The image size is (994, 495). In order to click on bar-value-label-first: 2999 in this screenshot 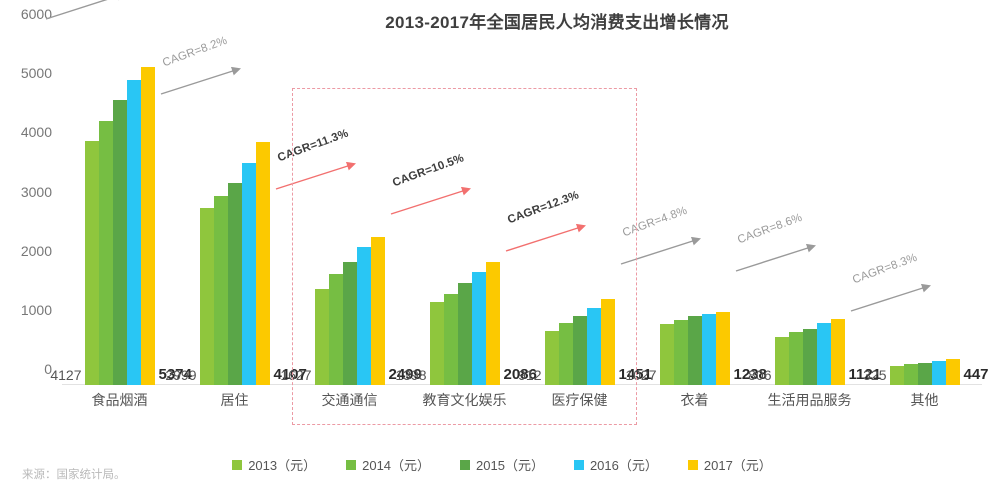, I will do `click(181, 375)`.